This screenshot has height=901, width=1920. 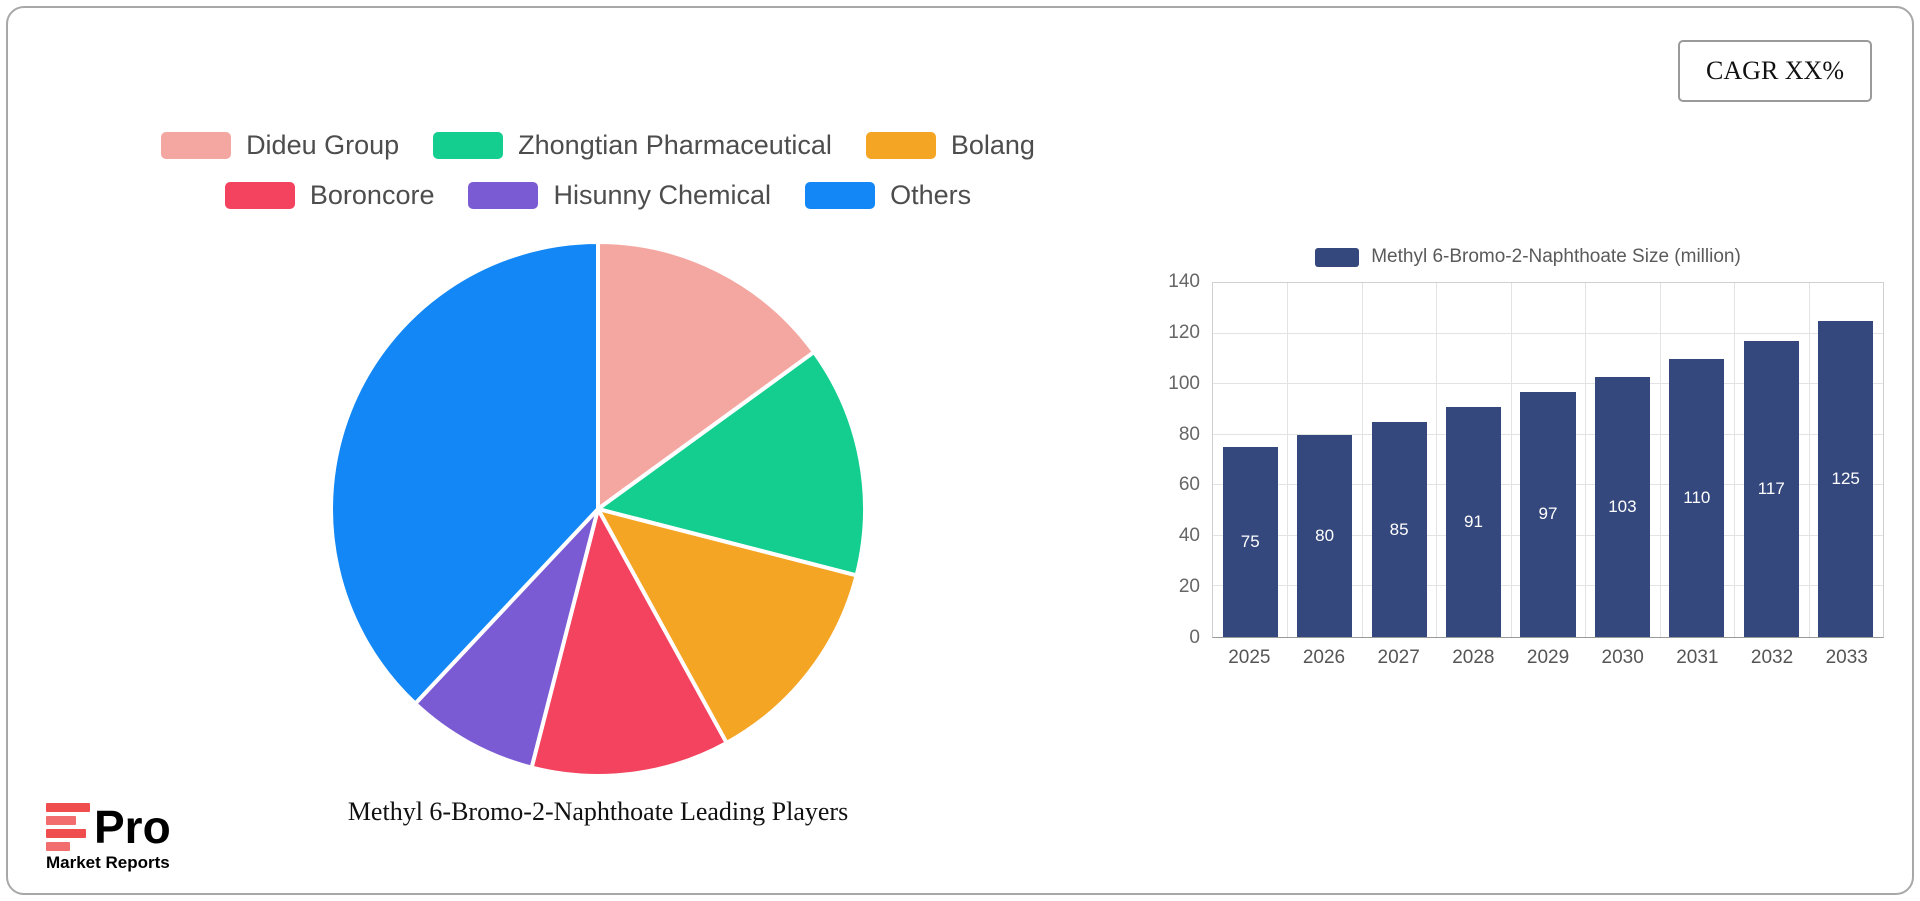 I want to click on logo-title: Pro, so click(x=132, y=827).